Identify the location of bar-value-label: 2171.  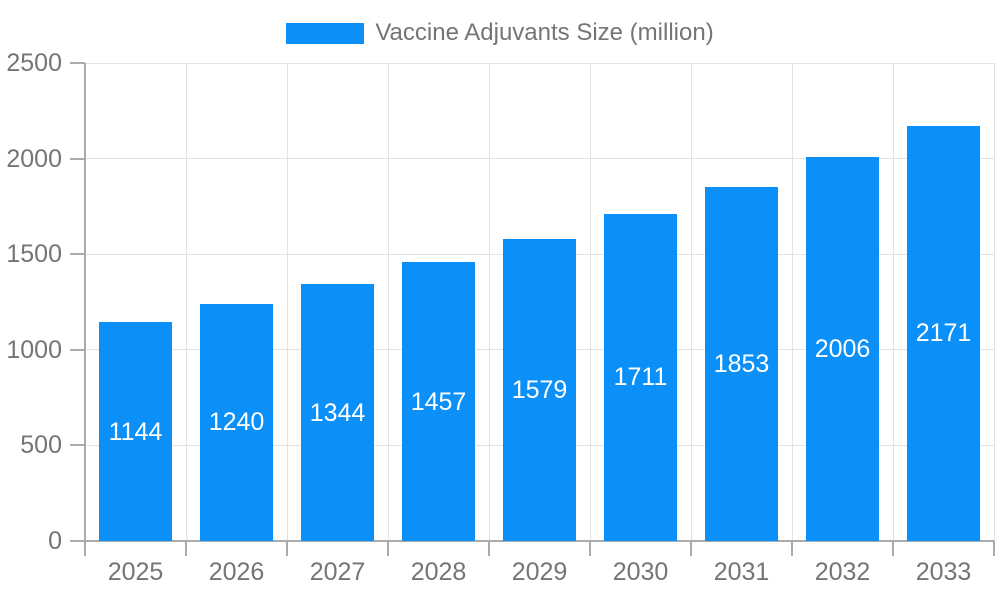
(943, 333).